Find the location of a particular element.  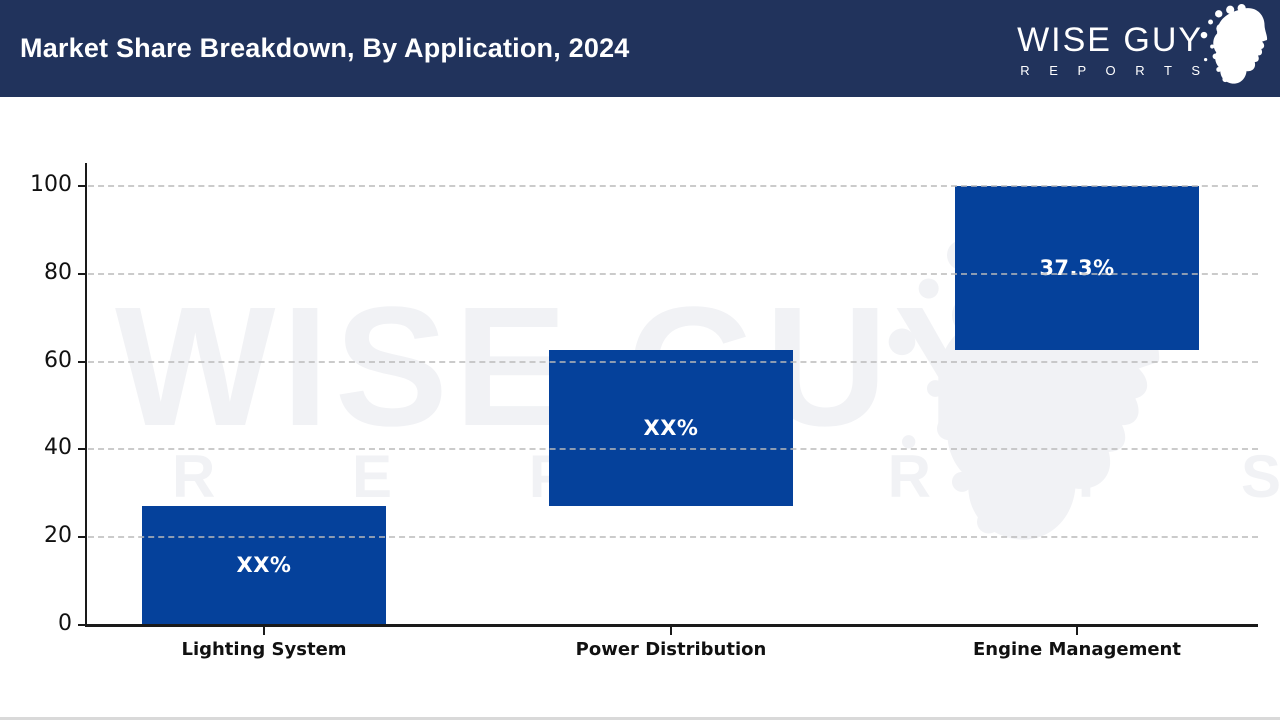

y-tick-label: 60 is located at coordinates (58, 360).